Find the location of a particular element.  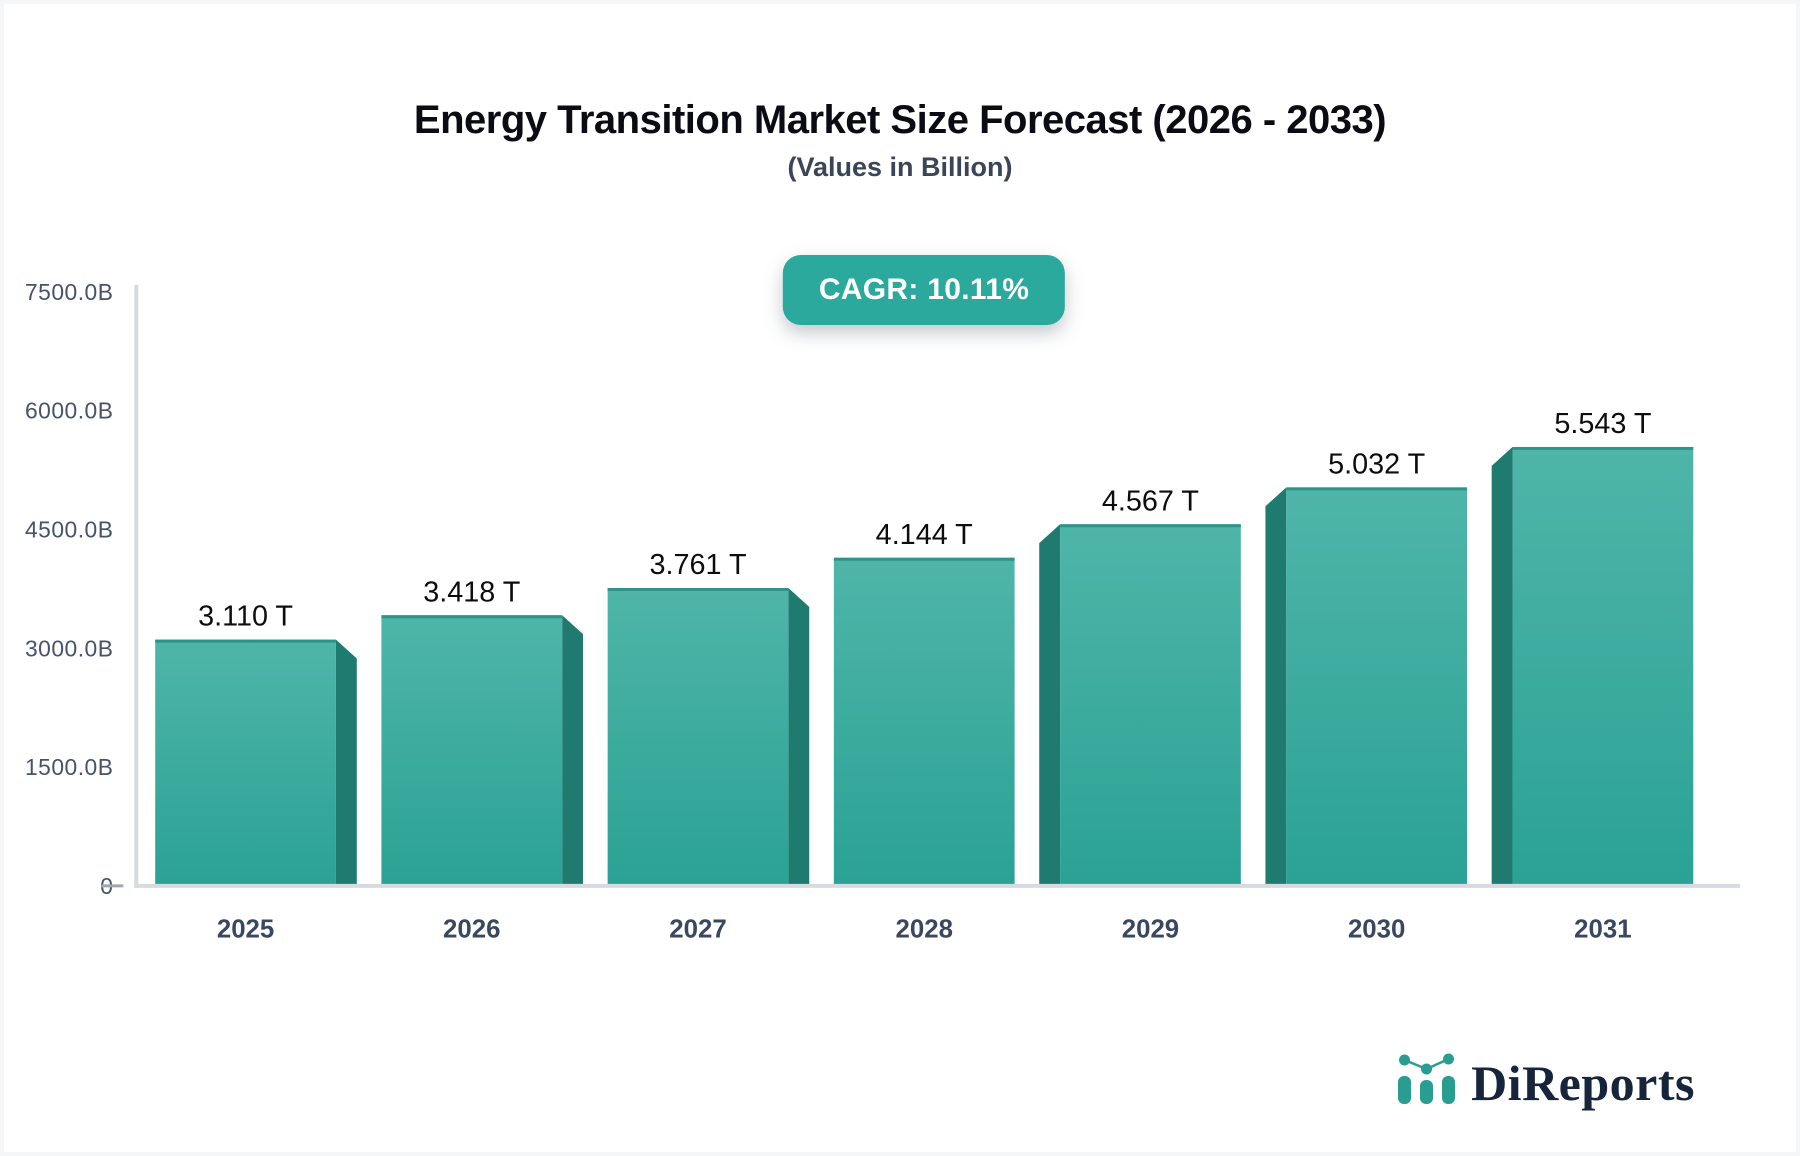

x-axis-label: 2031 is located at coordinates (1602, 929).